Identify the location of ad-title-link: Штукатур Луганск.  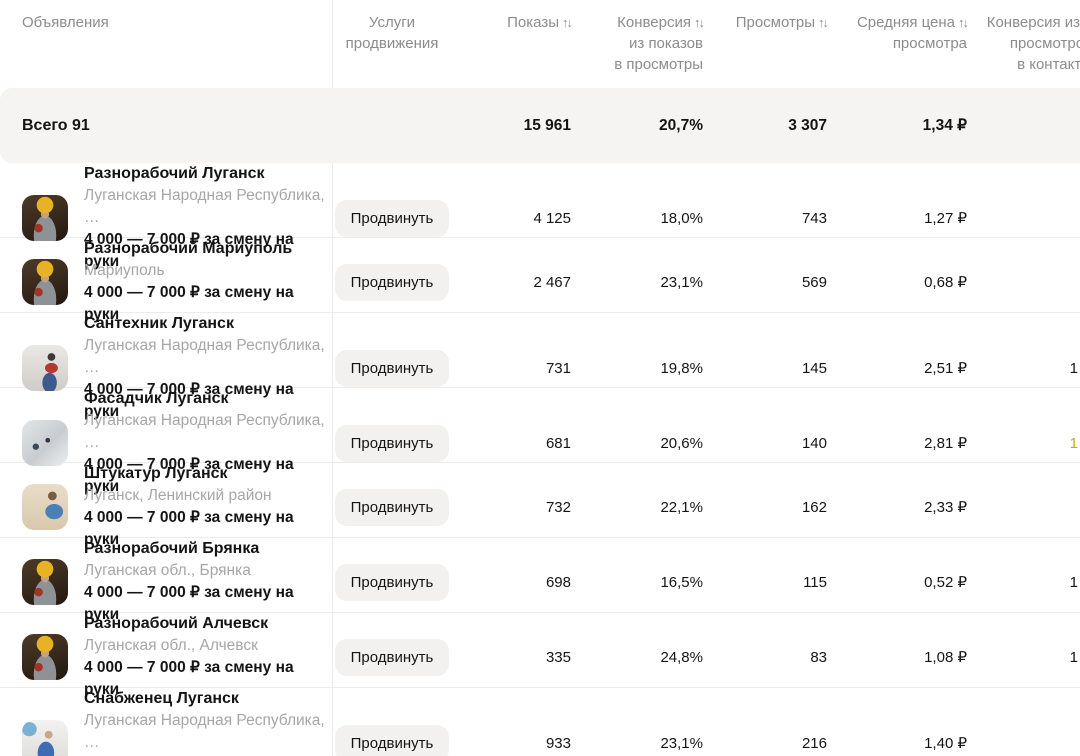
(156, 473).